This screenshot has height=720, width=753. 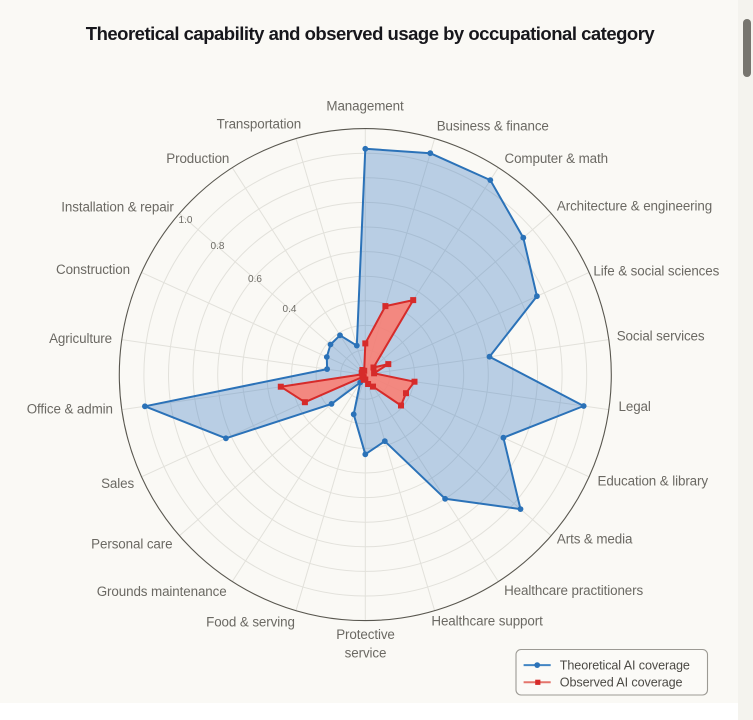 What do you see at coordinates (290, 309) in the screenshot?
I see `svg-text: 0.4` at bounding box center [290, 309].